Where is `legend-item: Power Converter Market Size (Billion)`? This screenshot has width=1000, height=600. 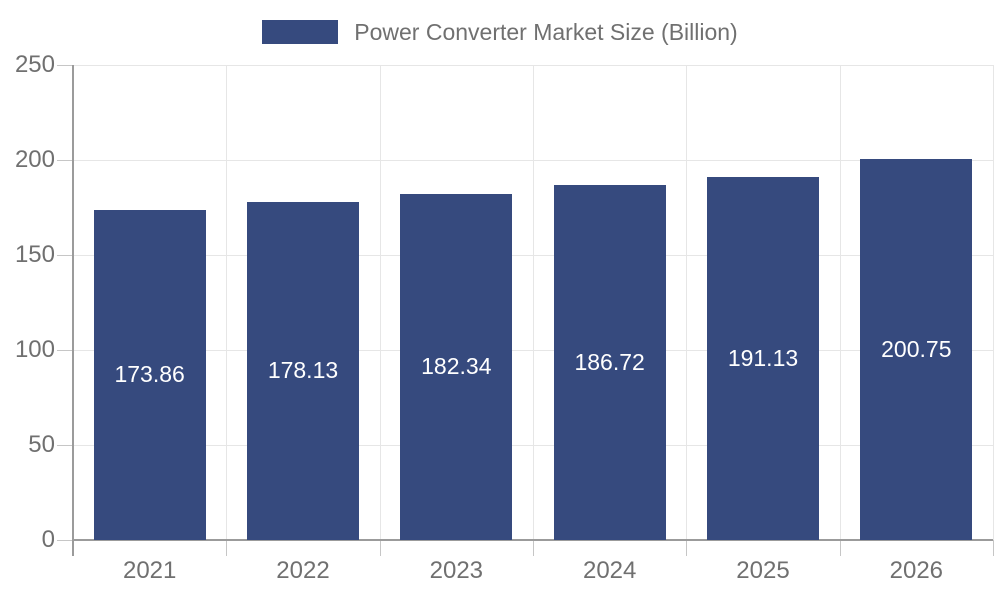 legend-item: Power Converter Market Size (Billion) is located at coordinates (500, 32).